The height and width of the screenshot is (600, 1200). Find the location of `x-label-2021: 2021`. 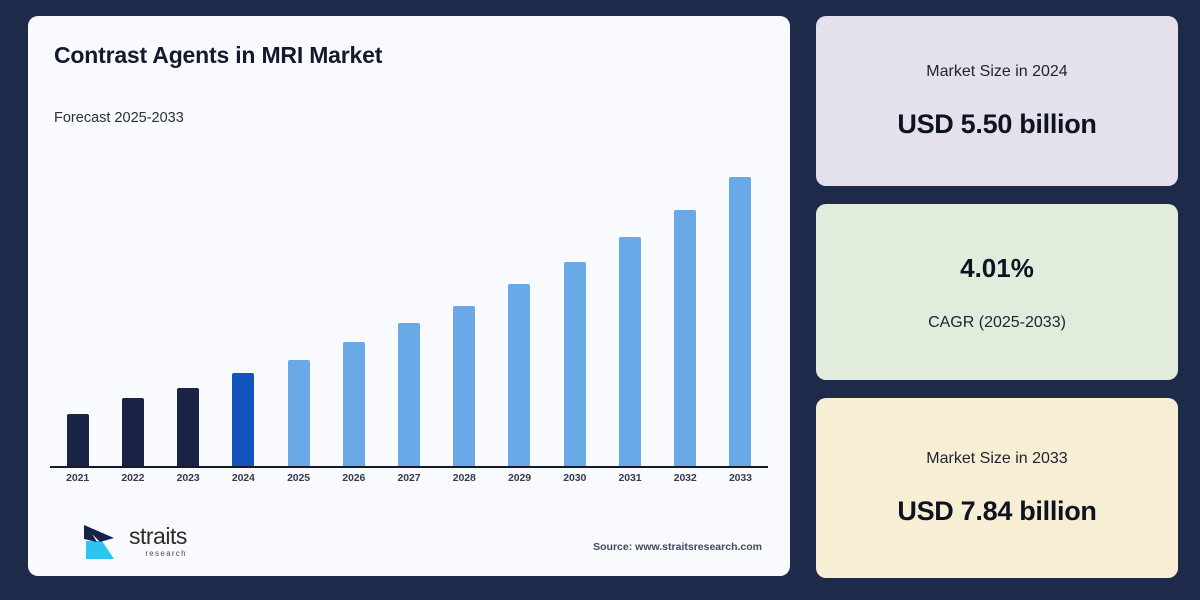

x-label-2021: 2021 is located at coordinates (78, 478).